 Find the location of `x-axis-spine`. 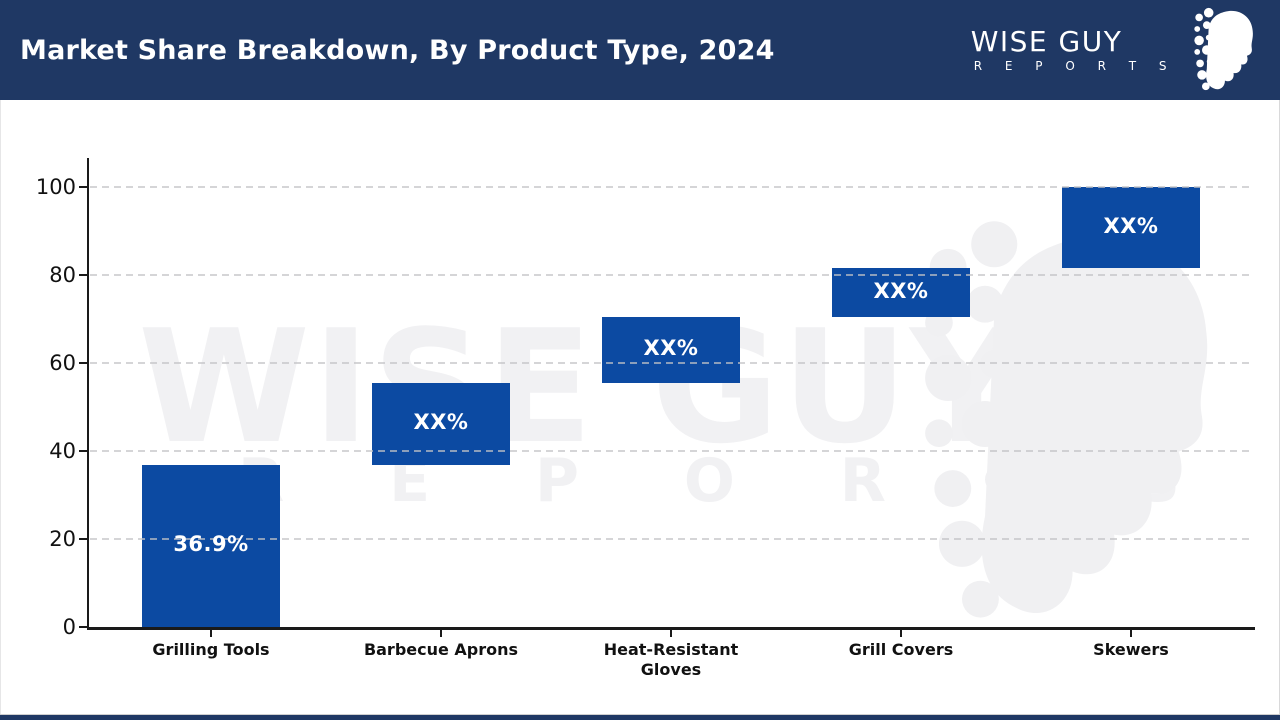

x-axis-spine is located at coordinates (671, 628).